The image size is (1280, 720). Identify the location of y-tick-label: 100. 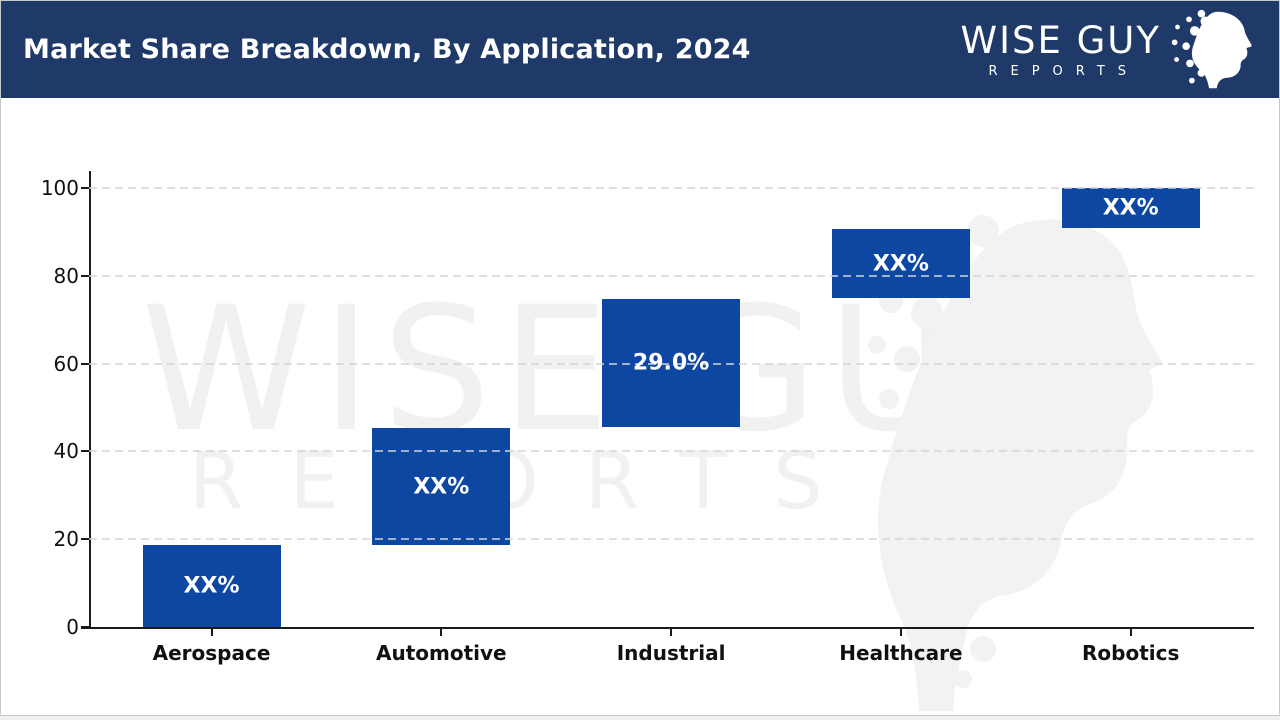
(59, 188).